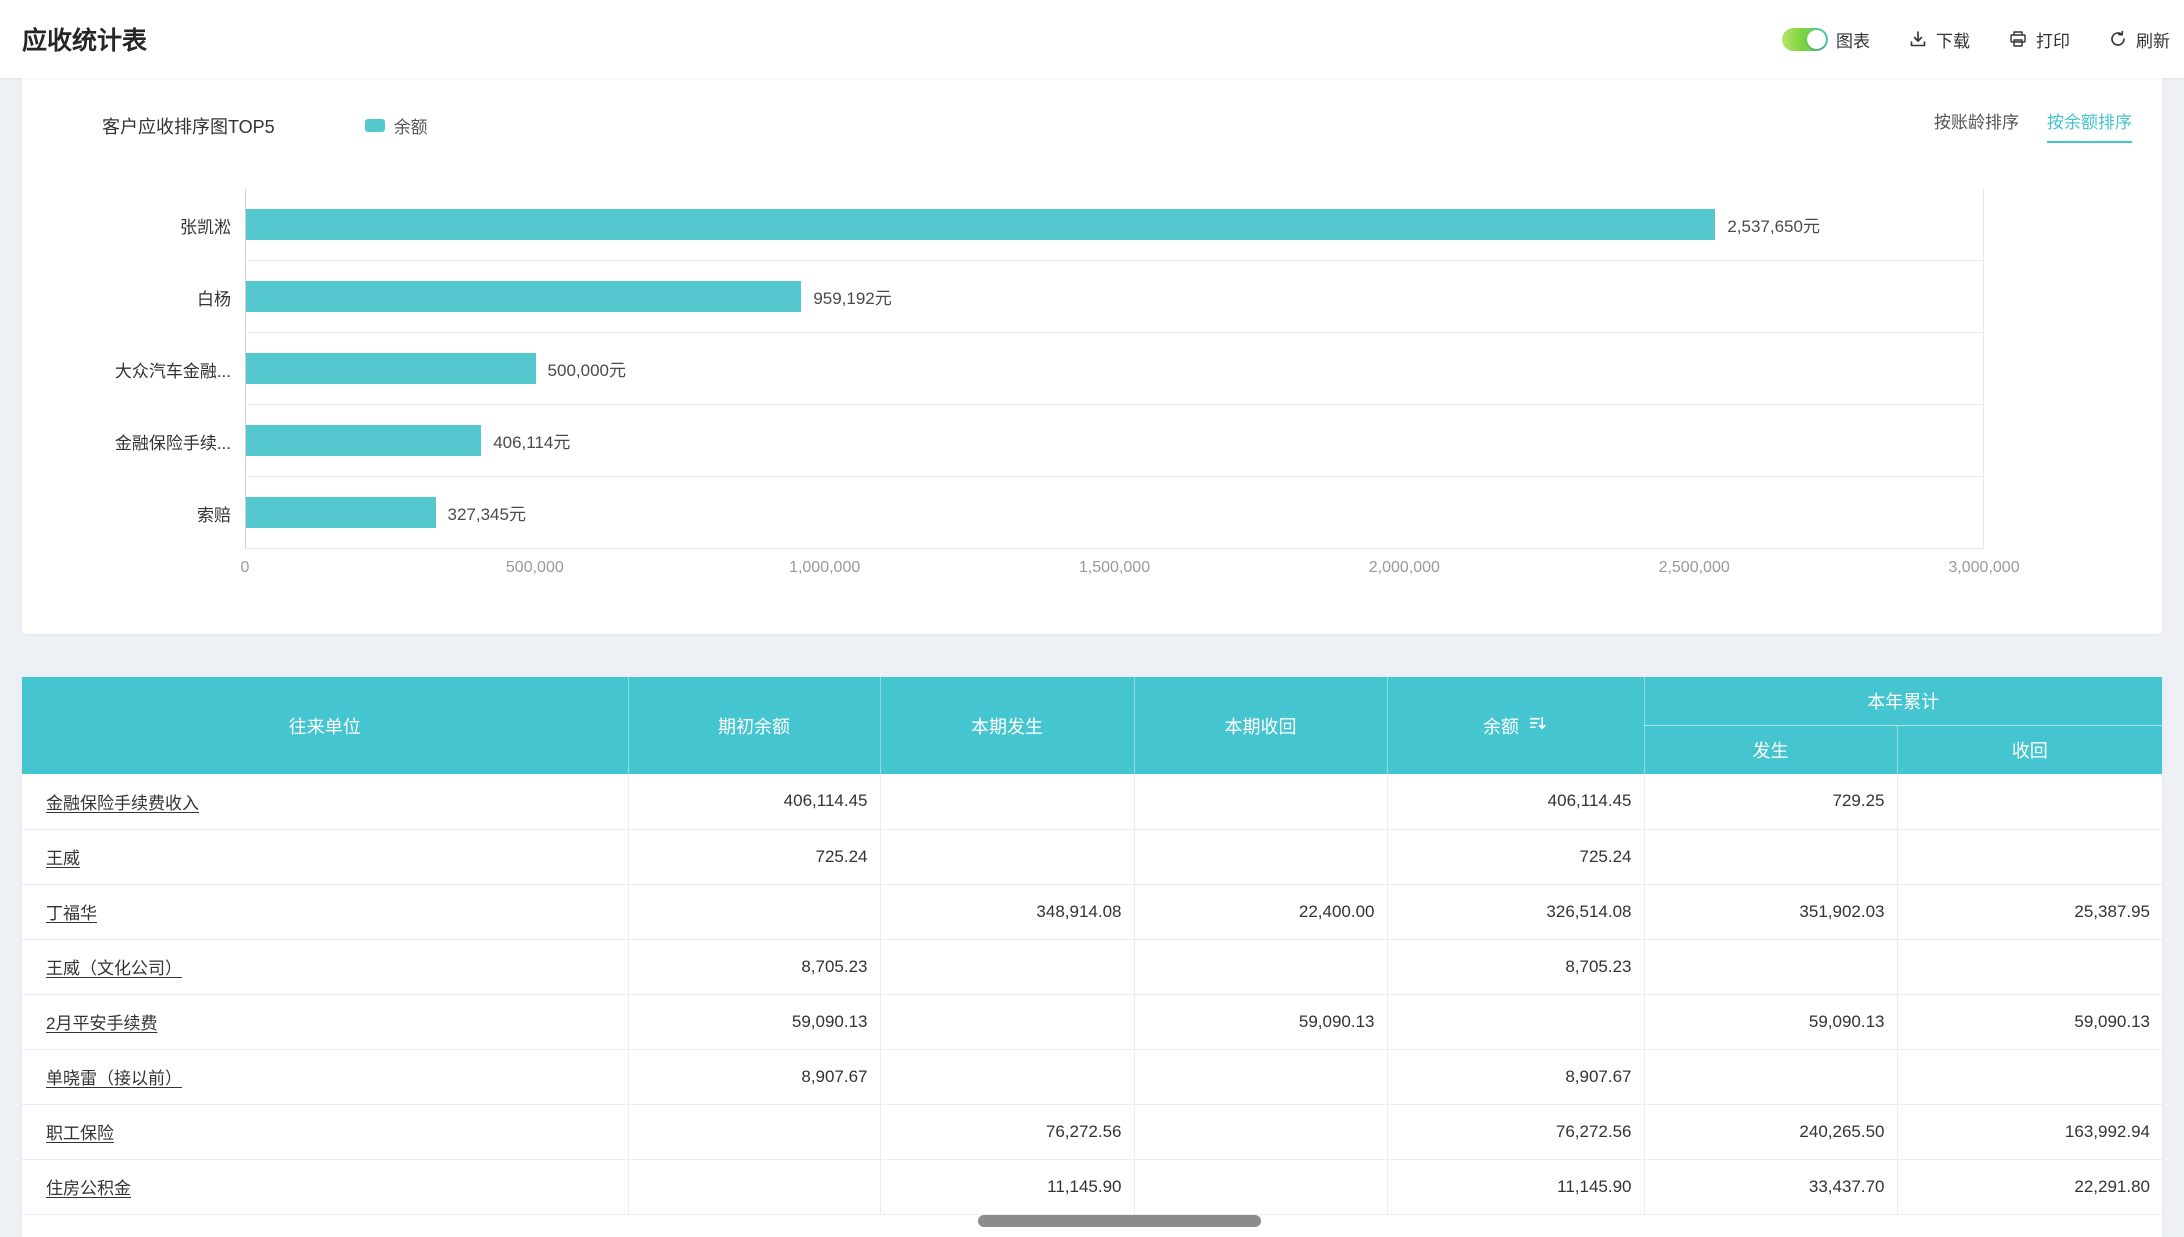  I want to click on print-button: 打印, so click(2039, 39).